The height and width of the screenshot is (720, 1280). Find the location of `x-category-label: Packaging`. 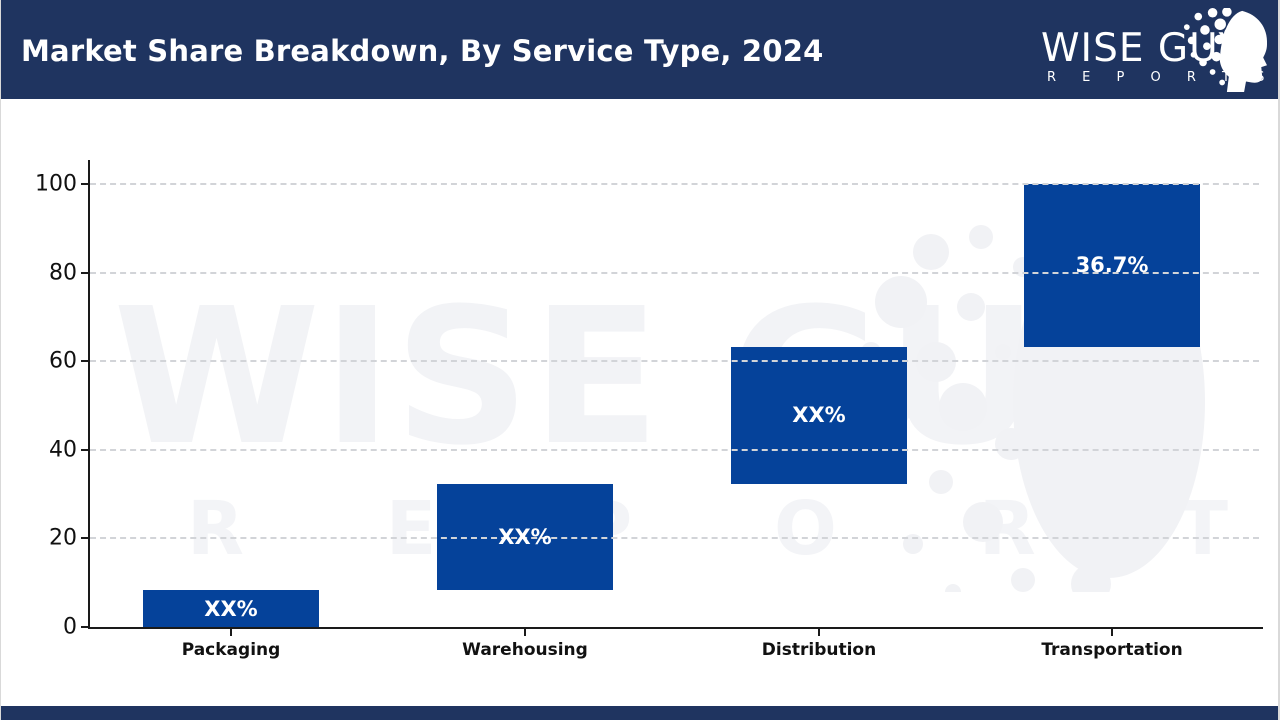

x-category-label: Packaging is located at coordinates (231, 650).